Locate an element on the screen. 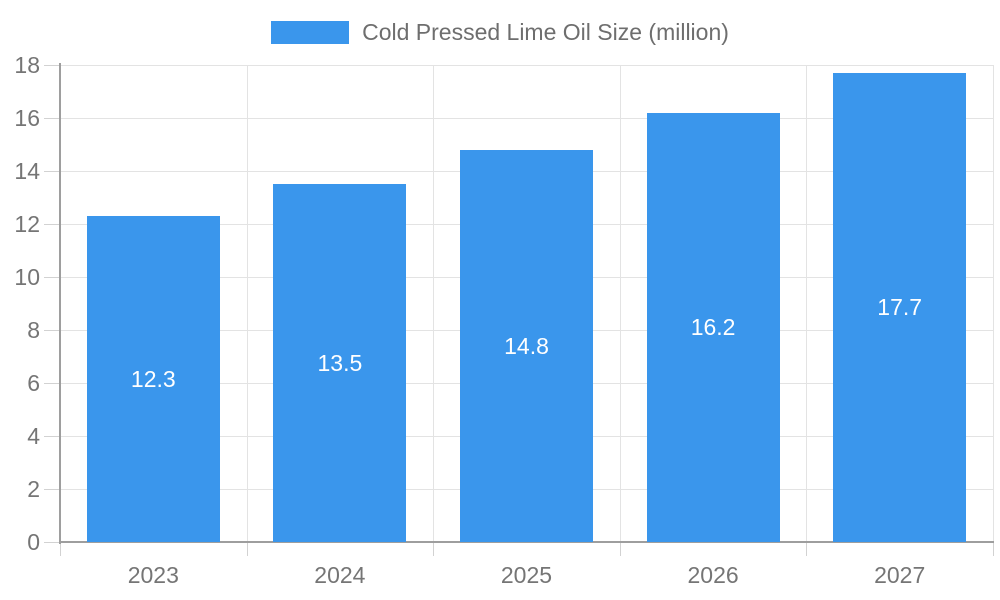  y-tick-label: 14 is located at coordinates (27, 171).